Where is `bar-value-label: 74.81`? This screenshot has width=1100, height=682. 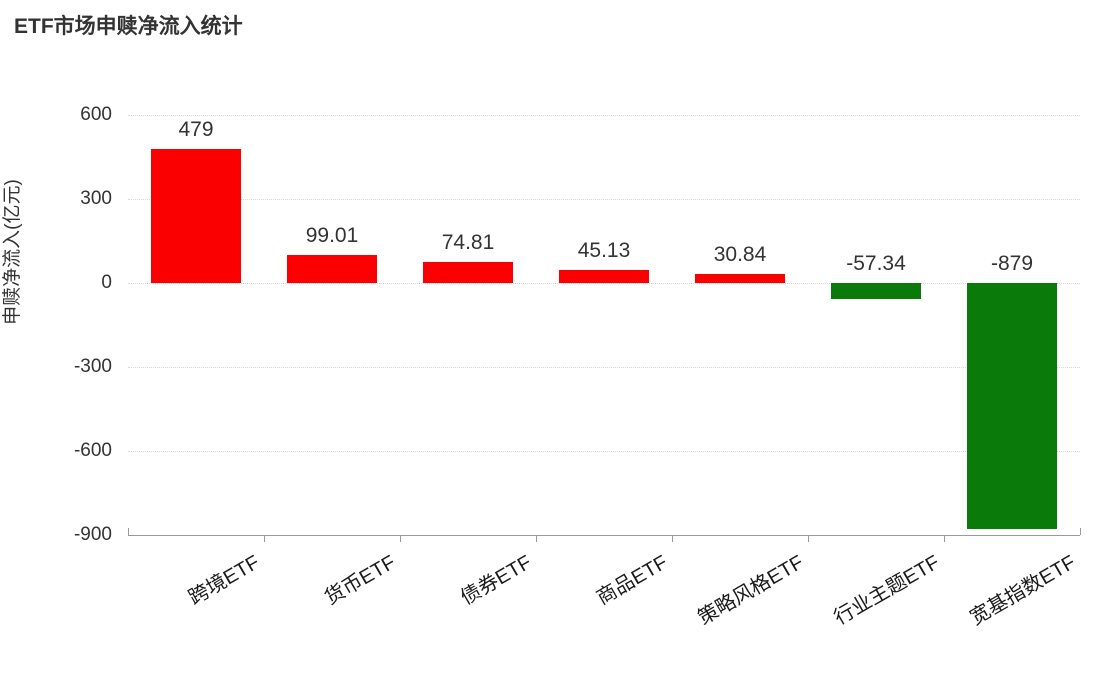 bar-value-label: 74.81 is located at coordinates (468, 243).